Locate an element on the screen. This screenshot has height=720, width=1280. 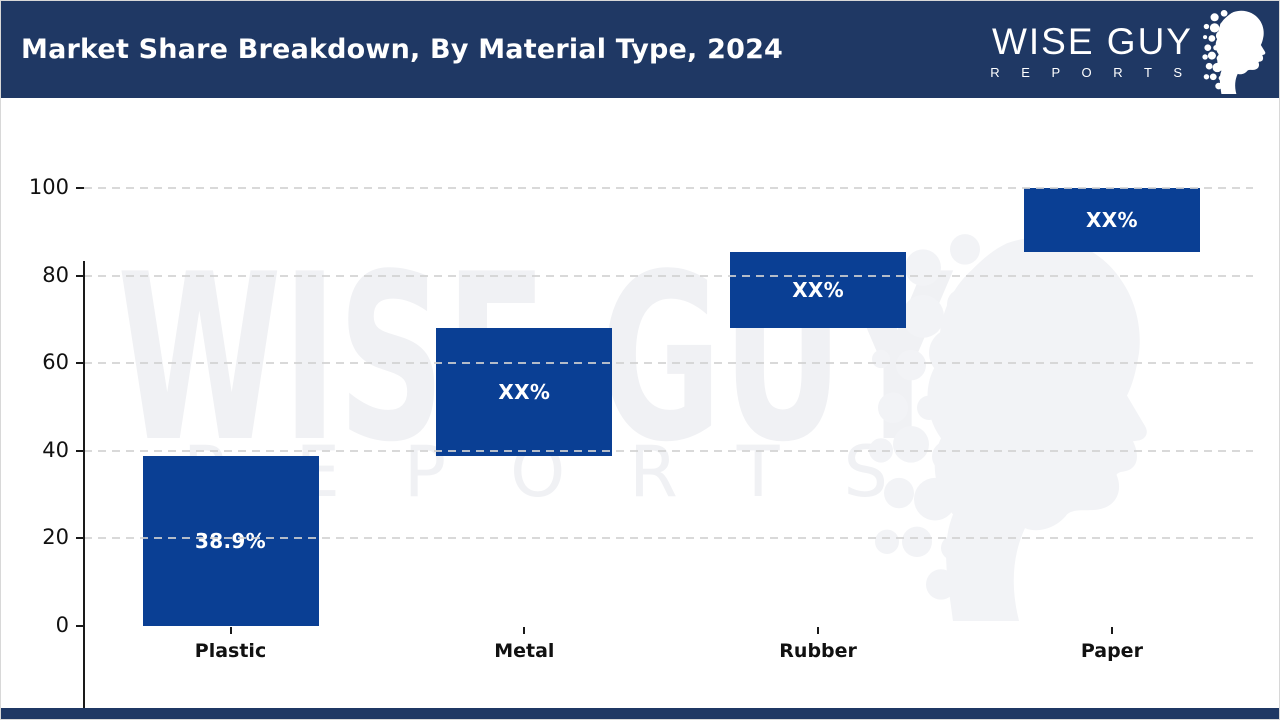
category-label-paper: Paper is located at coordinates (1111, 651).